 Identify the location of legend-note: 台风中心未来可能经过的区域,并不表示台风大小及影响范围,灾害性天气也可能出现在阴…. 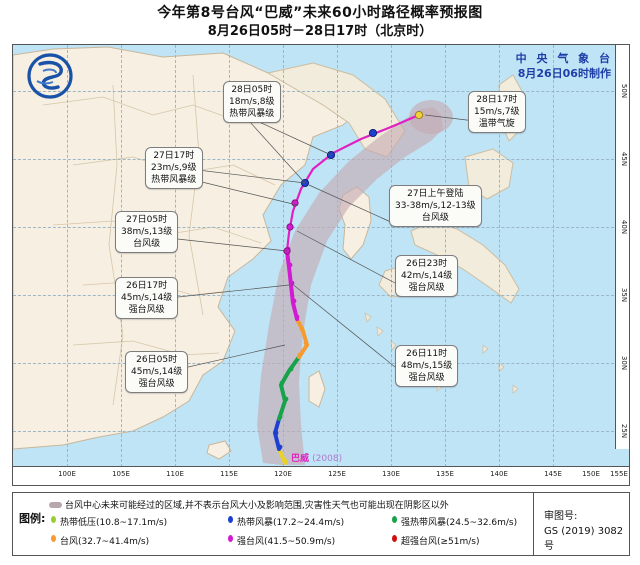
(257, 506).